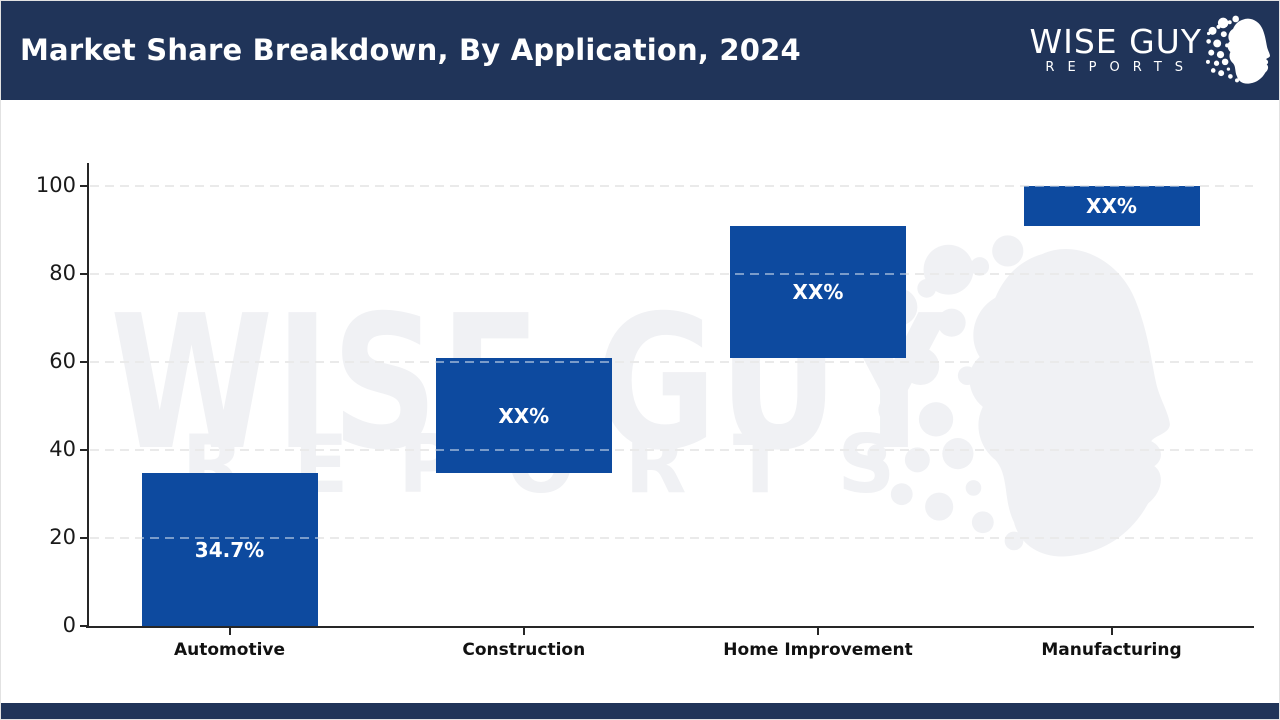 Image resolution: width=1280 pixels, height=720 pixels. Describe the element at coordinates (69, 625) in the screenshot. I see `y-tick-label: 0` at that location.